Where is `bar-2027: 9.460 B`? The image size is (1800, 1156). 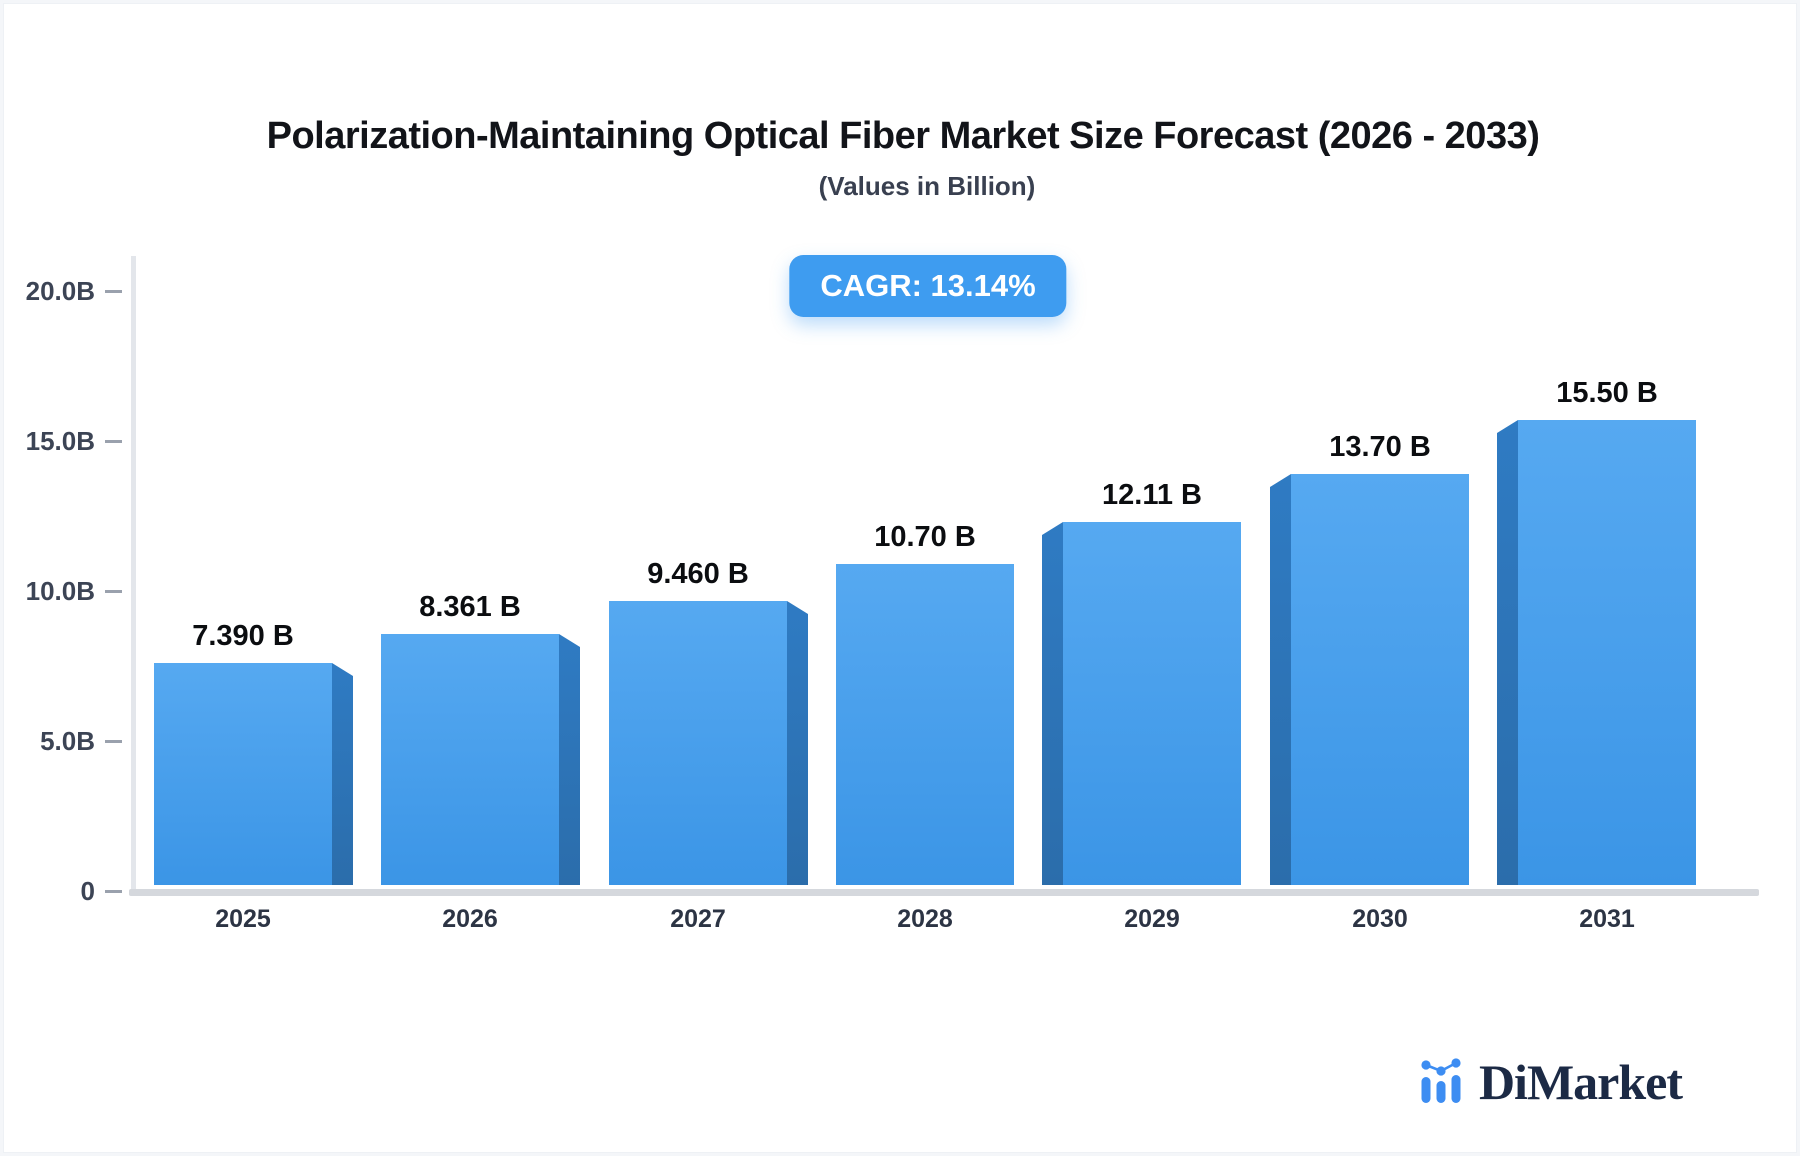
bar-2027: 9.460 B is located at coordinates (708, 721).